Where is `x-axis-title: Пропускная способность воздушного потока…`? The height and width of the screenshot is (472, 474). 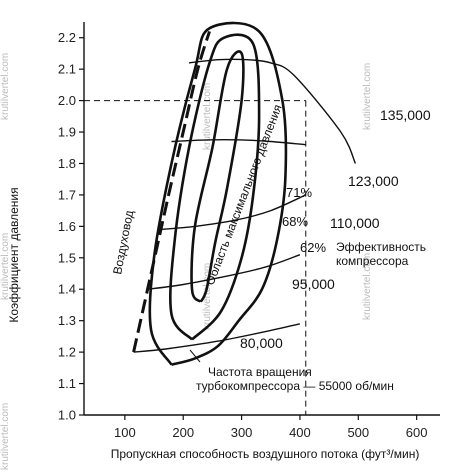 x-axis-title: Пропускная способность воздушного потока… is located at coordinates (265, 454).